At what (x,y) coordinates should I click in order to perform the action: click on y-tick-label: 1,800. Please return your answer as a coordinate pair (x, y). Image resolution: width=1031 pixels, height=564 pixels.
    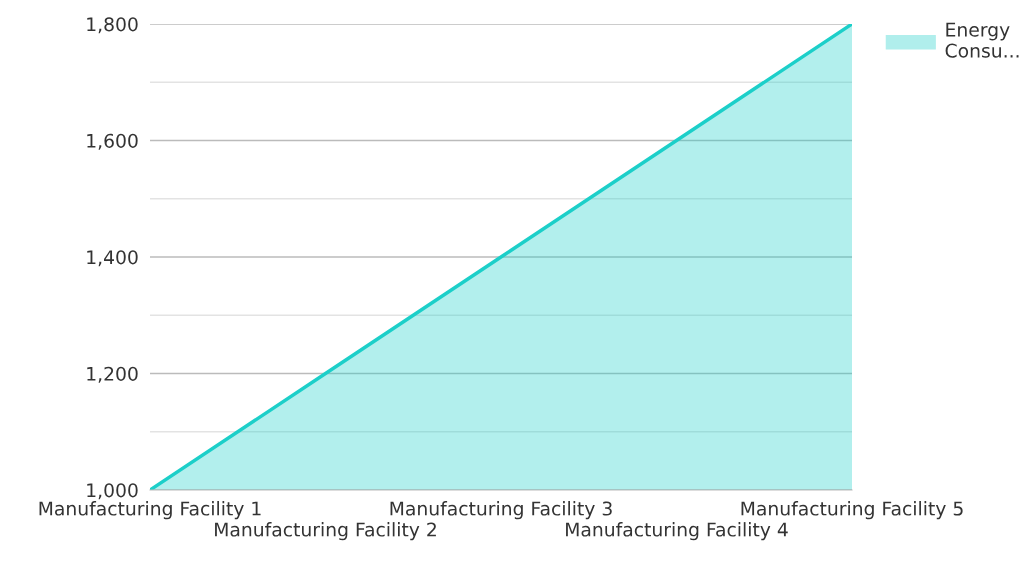
    Looking at the image, I should click on (112, 25).